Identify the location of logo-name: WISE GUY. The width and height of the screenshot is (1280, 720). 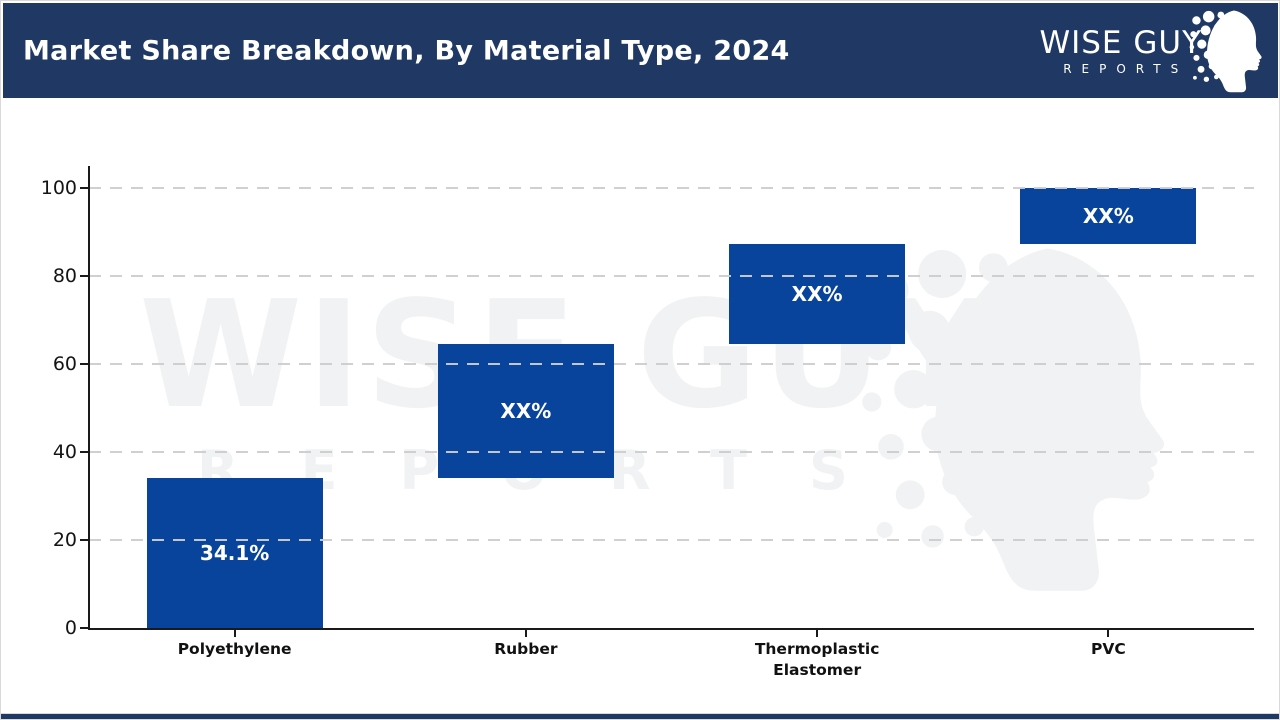
(1120, 43).